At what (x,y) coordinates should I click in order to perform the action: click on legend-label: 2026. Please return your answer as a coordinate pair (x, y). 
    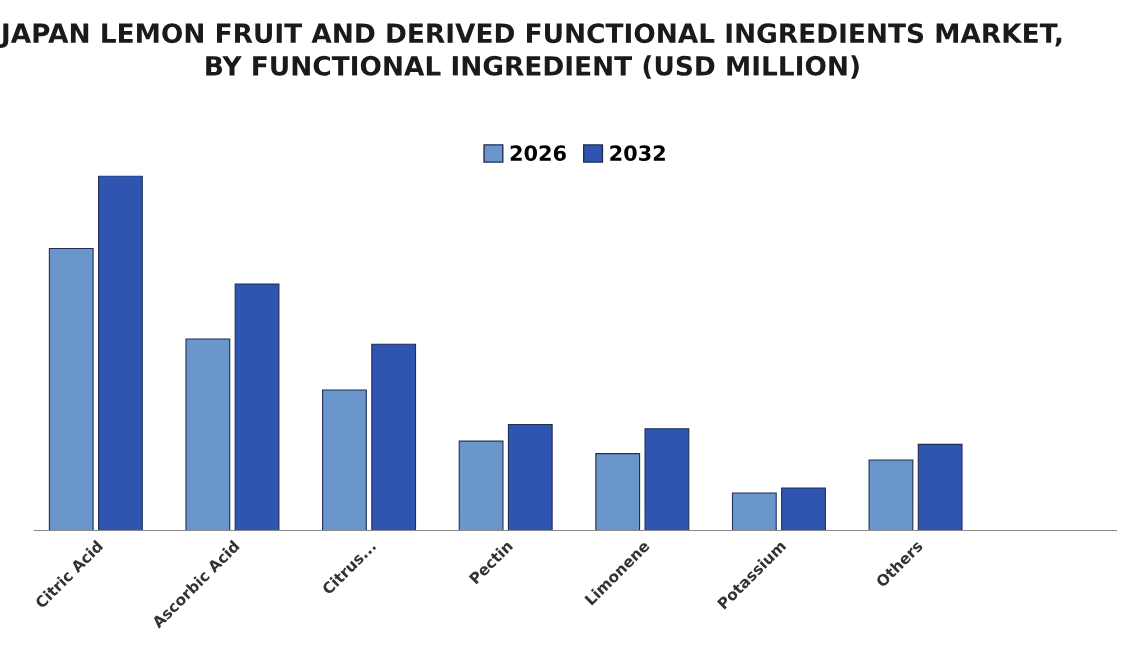
    Looking at the image, I should click on (538, 153).